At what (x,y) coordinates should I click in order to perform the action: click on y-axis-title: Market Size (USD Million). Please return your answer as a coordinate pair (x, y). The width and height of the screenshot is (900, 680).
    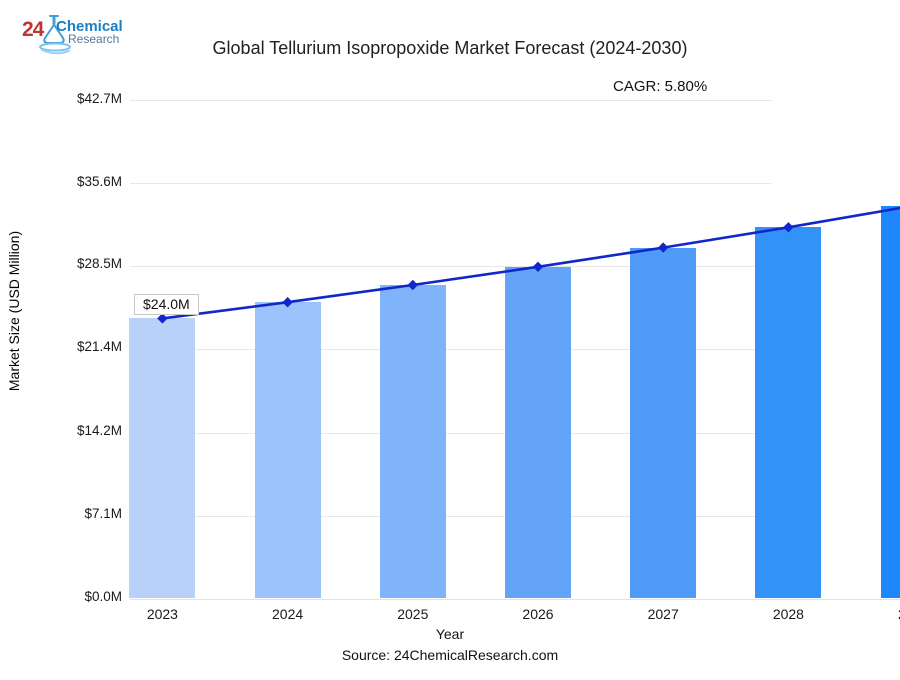
    Looking at the image, I should click on (14, 311).